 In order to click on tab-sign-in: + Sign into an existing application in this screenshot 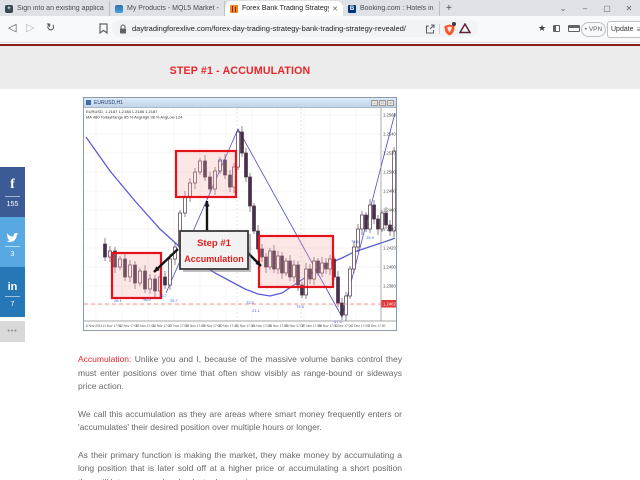, I will do `click(55, 8)`.